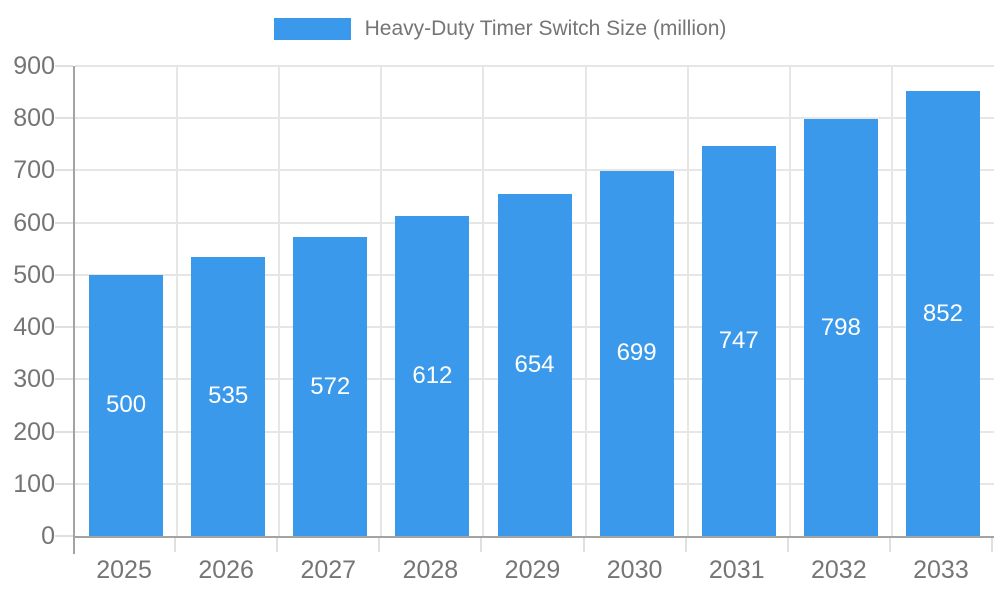 This screenshot has width=1000, height=600. I want to click on bar: 798, so click(840, 327).